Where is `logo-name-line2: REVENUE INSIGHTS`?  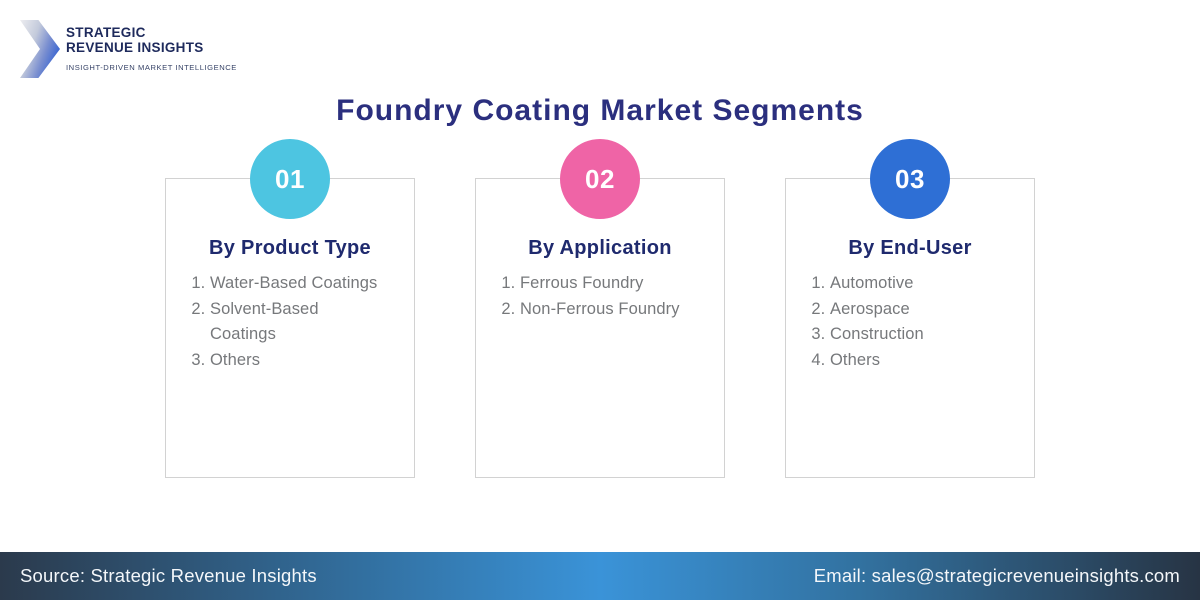 logo-name-line2: REVENUE INSIGHTS is located at coordinates (135, 47).